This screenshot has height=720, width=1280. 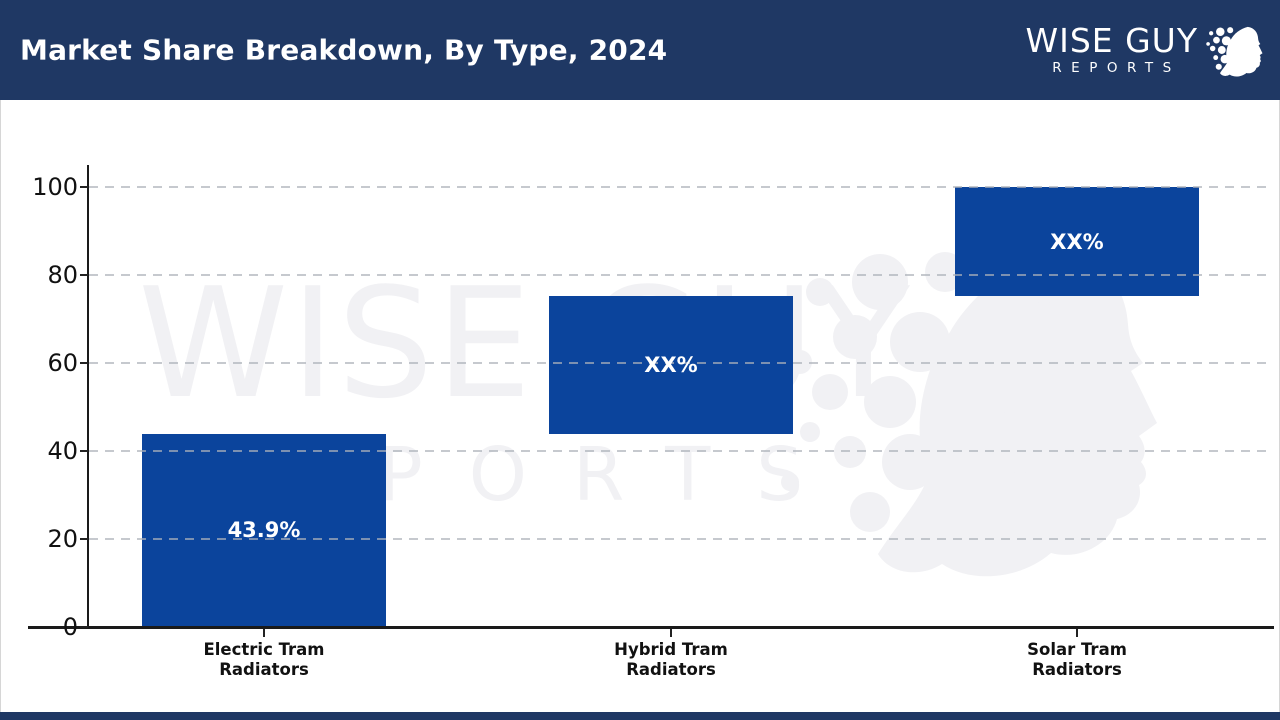 What do you see at coordinates (62, 363) in the screenshot?
I see `y-tick-label: 60` at bounding box center [62, 363].